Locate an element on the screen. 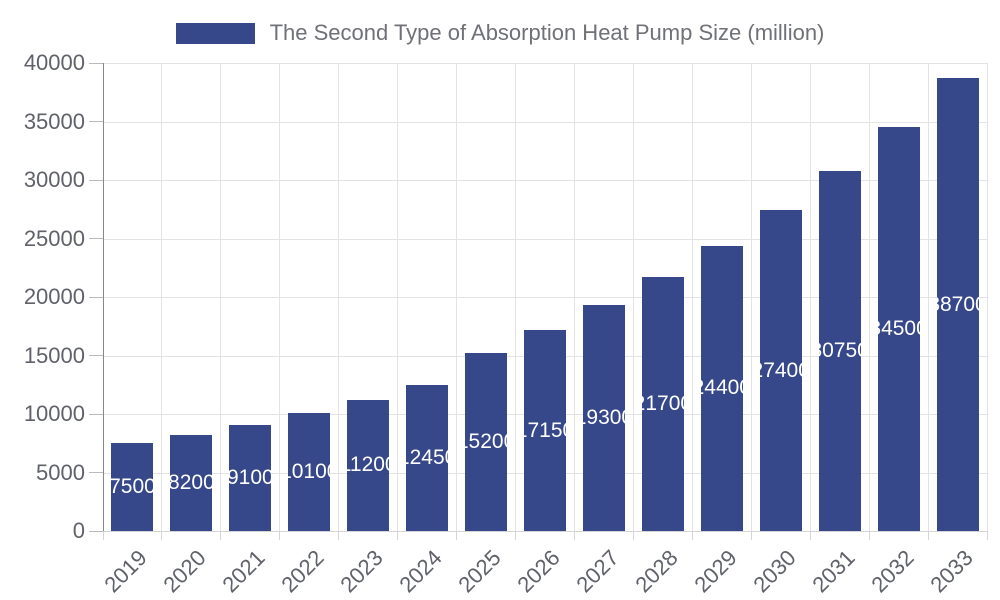 The width and height of the screenshot is (1000, 600). bar-value-label: 21700 is located at coordinates (663, 404).